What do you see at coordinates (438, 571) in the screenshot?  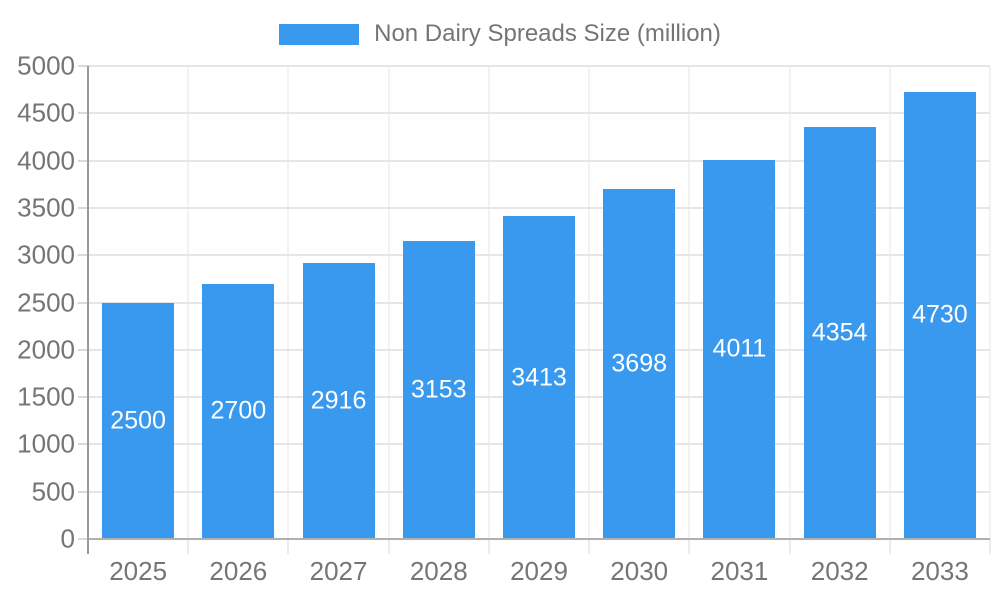 I see `x-axis-label: 2028` at bounding box center [438, 571].